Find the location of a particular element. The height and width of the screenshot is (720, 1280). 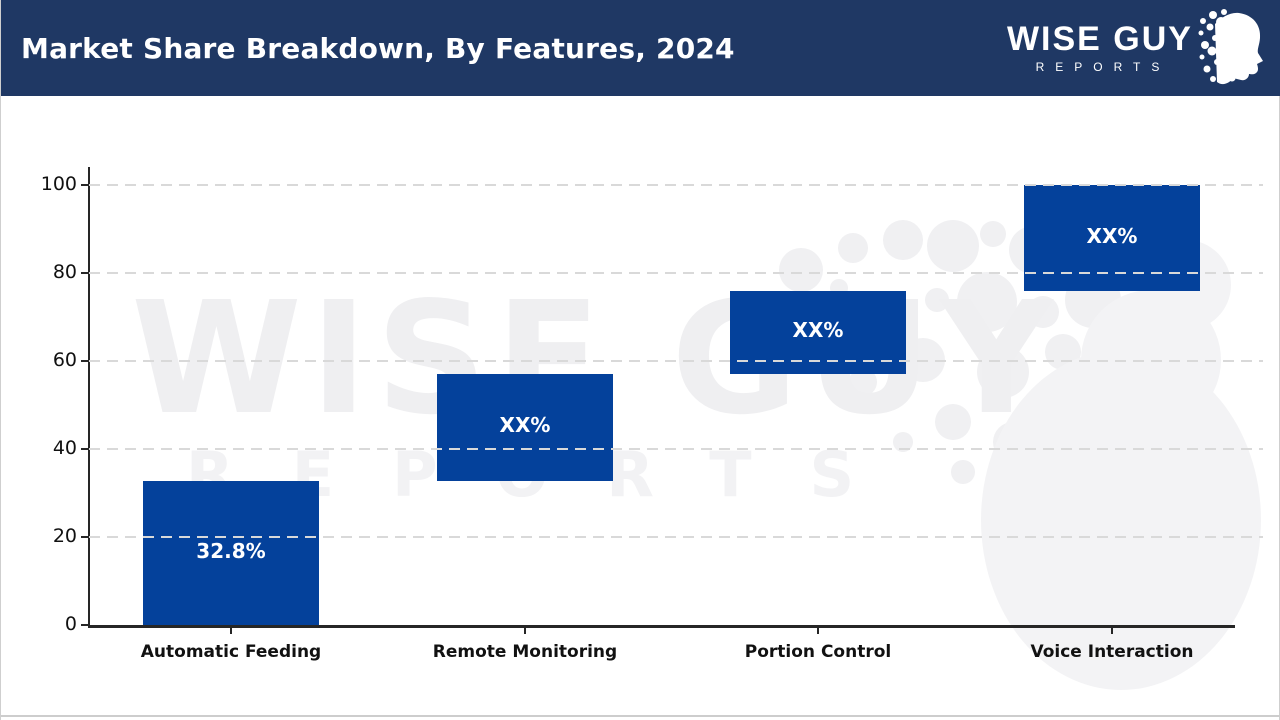

bar-value-label-0: 32.8% is located at coordinates (231, 550).